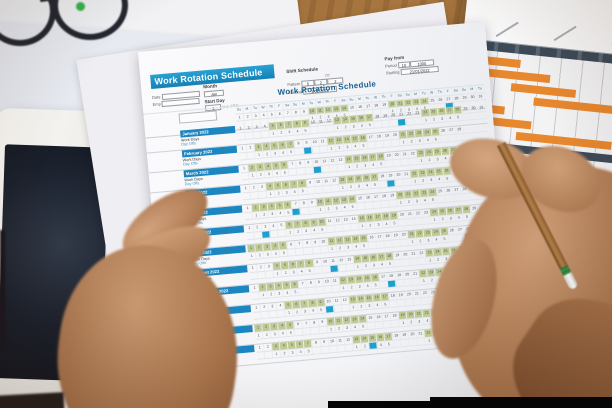 The width and height of the screenshot is (612, 408). Describe the element at coordinates (32, 400) in the screenshot. I see `corner-shadow` at that location.